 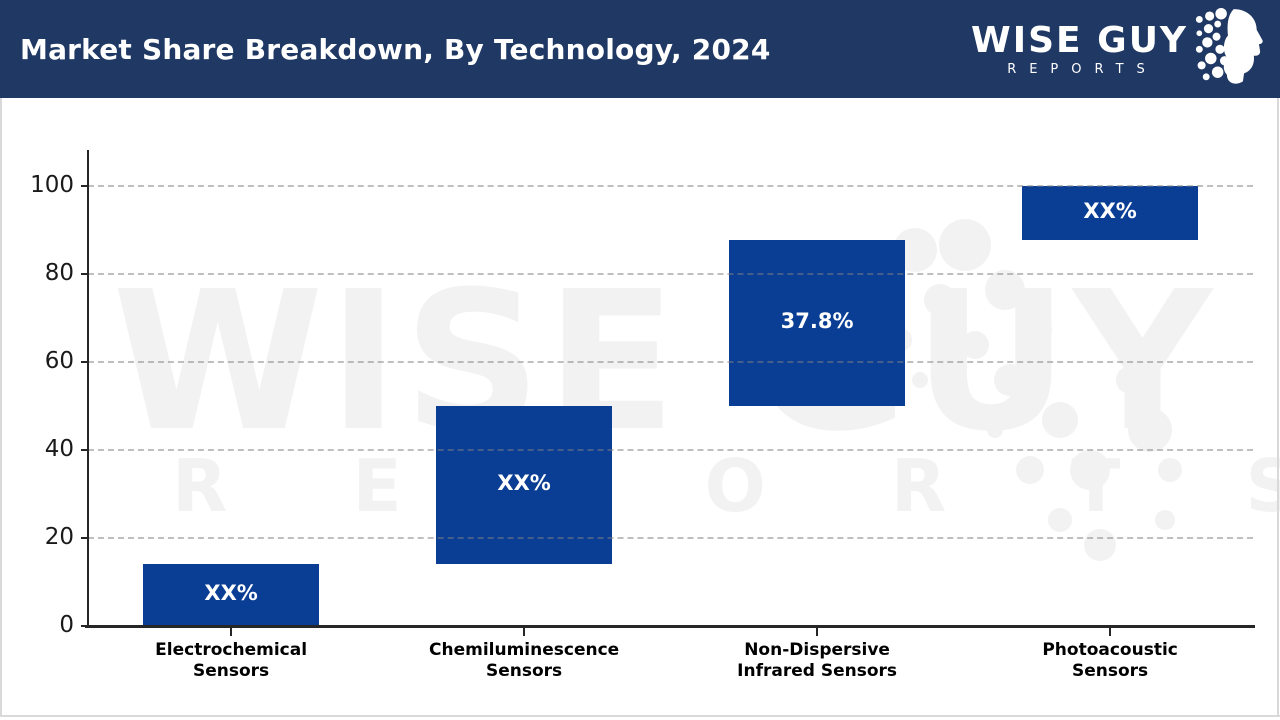 I want to click on logo-subtitle: REPORTS, so click(x=1082, y=69).